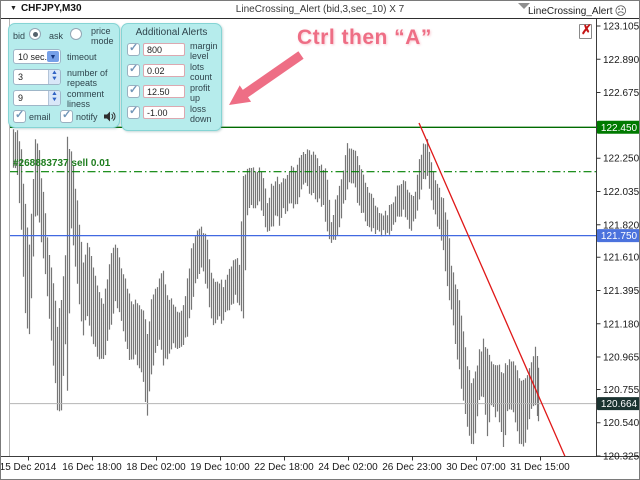 Image resolution: width=640 pixels, height=480 pixels. What do you see at coordinates (56, 36) in the screenshot?
I see `ask-label: ask` at bounding box center [56, 36].